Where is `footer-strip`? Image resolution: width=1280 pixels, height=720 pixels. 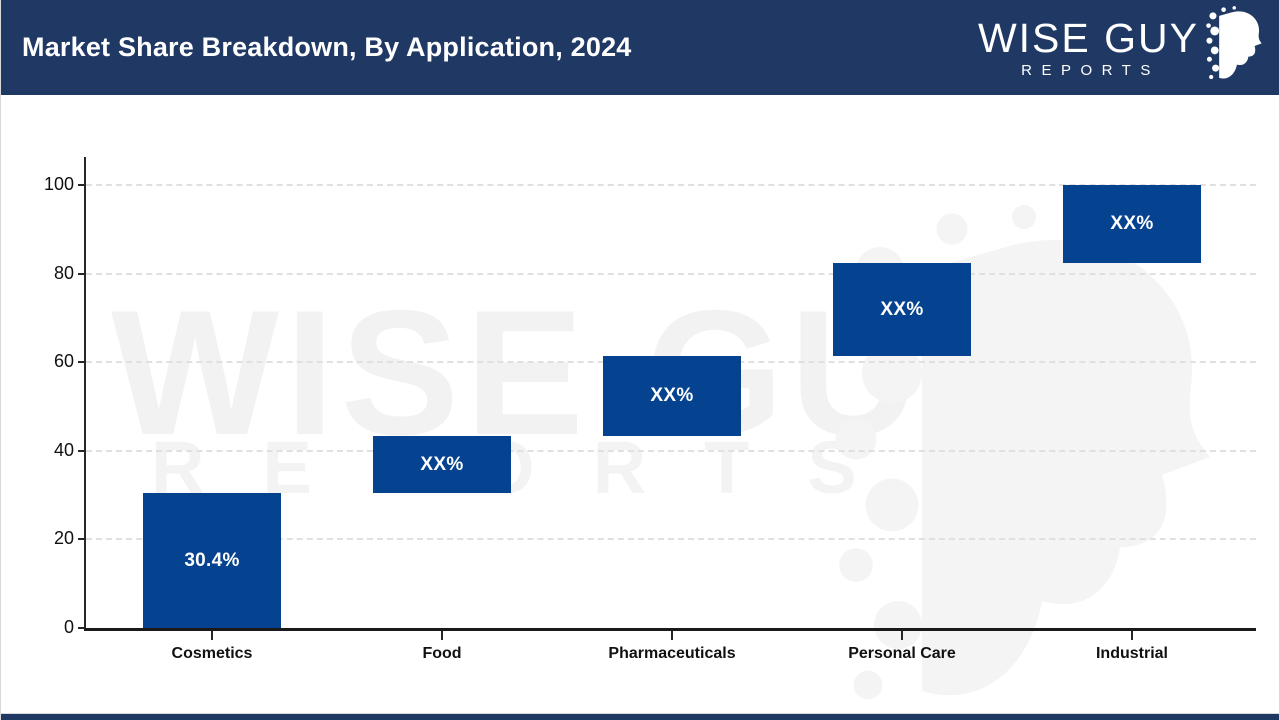 footer-strip is located at coordinates (640, 716).